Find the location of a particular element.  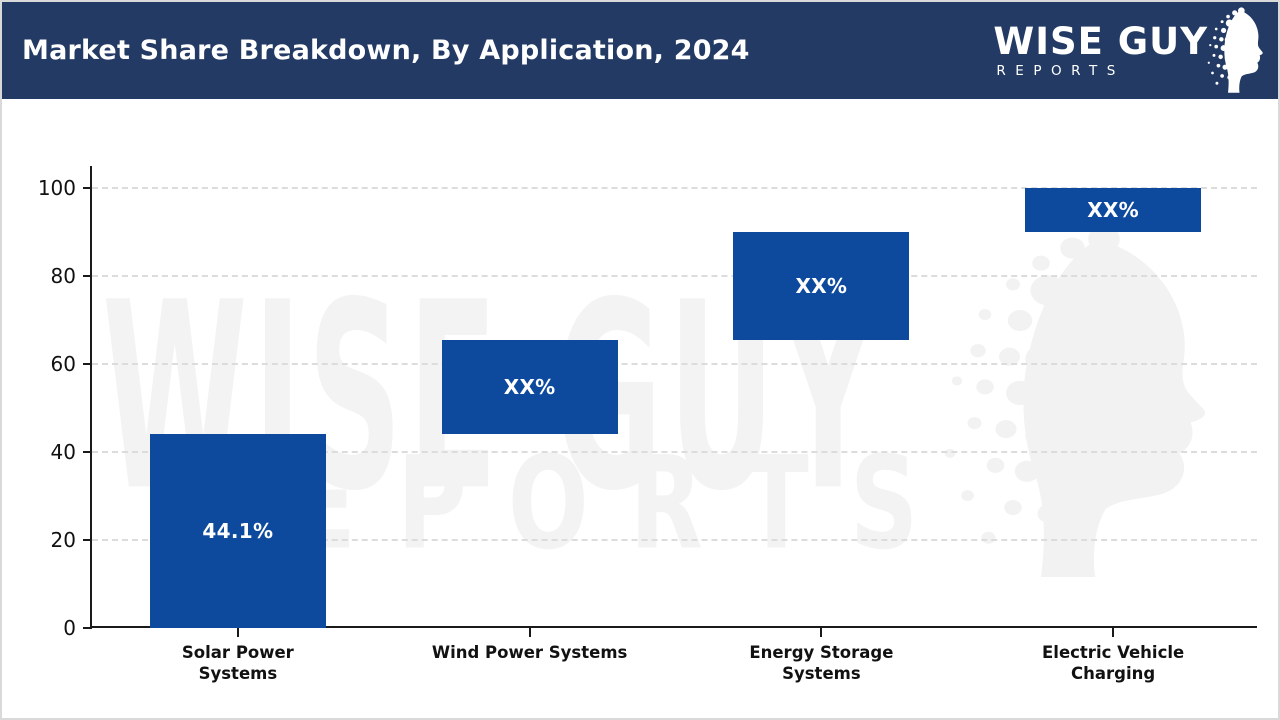

category-label-line: Wind Power Systems is located at coordinates (529, 652).